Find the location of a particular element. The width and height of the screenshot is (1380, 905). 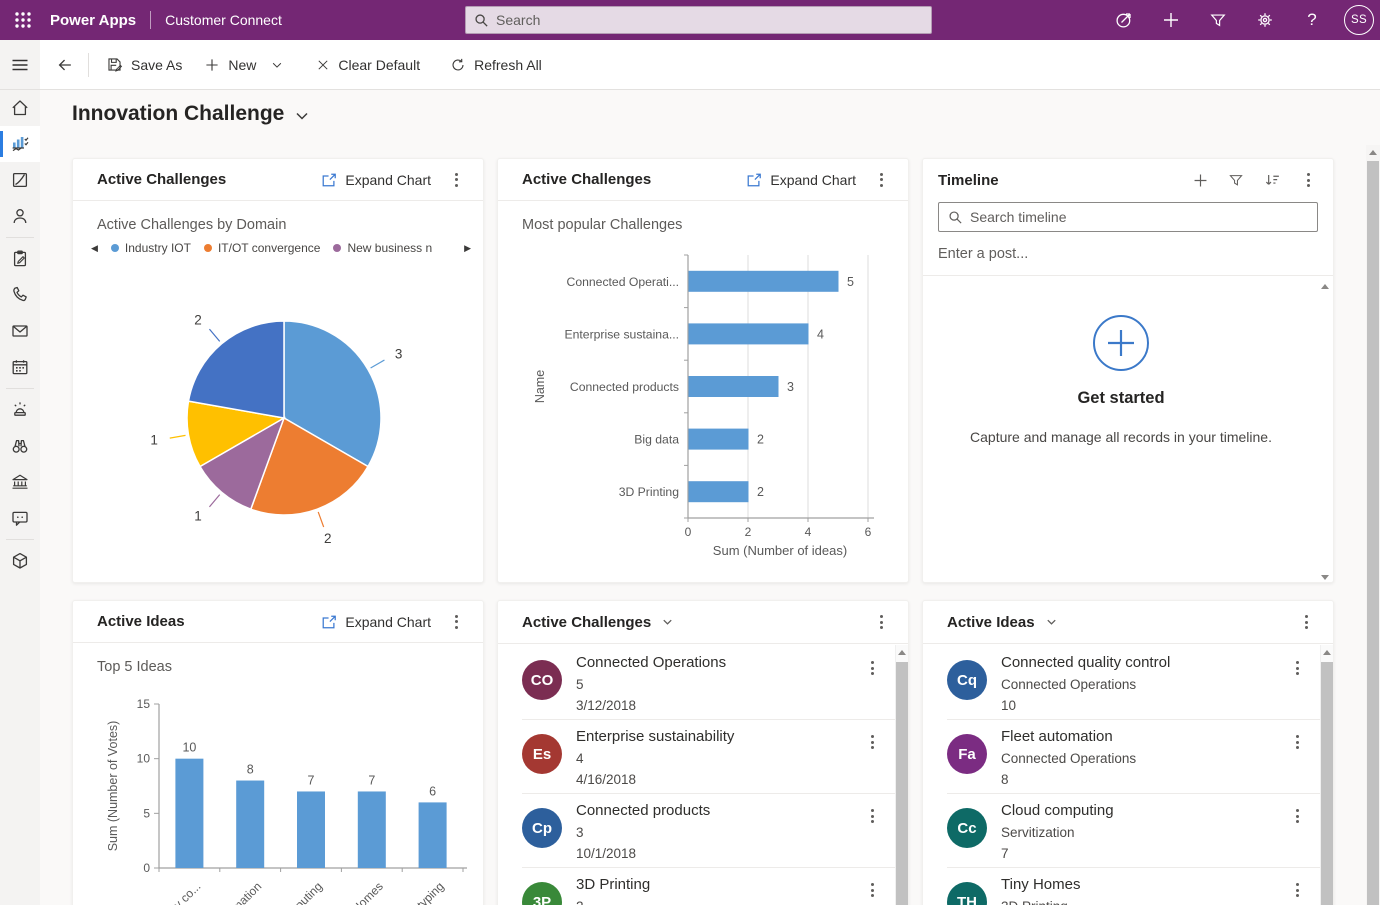

sidebar-item-tasks is located at coordinates (20, 259).